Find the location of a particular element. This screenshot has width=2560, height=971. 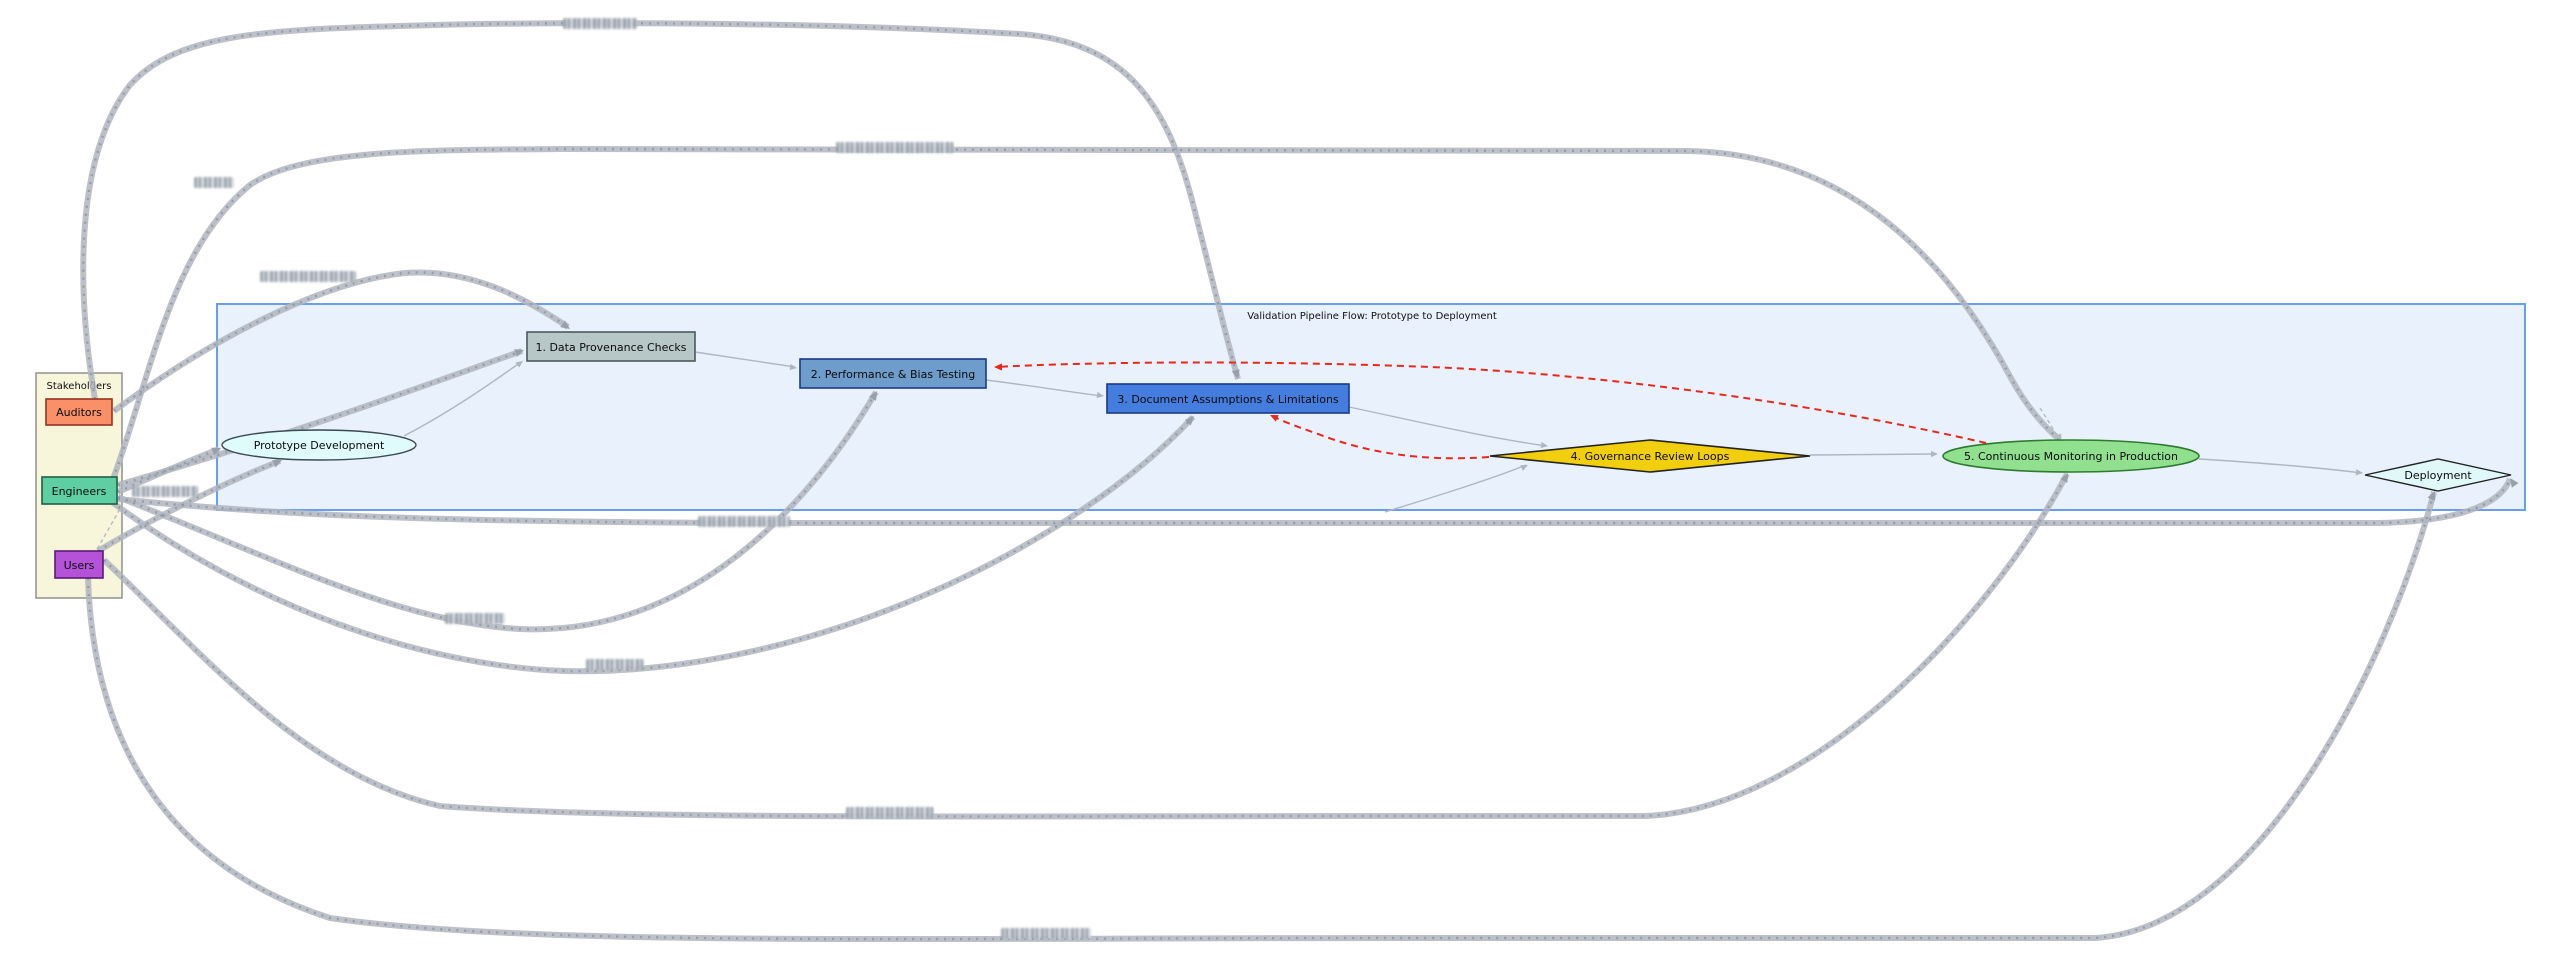

auditors-label: Auditors is located at coordinates (79, 412).